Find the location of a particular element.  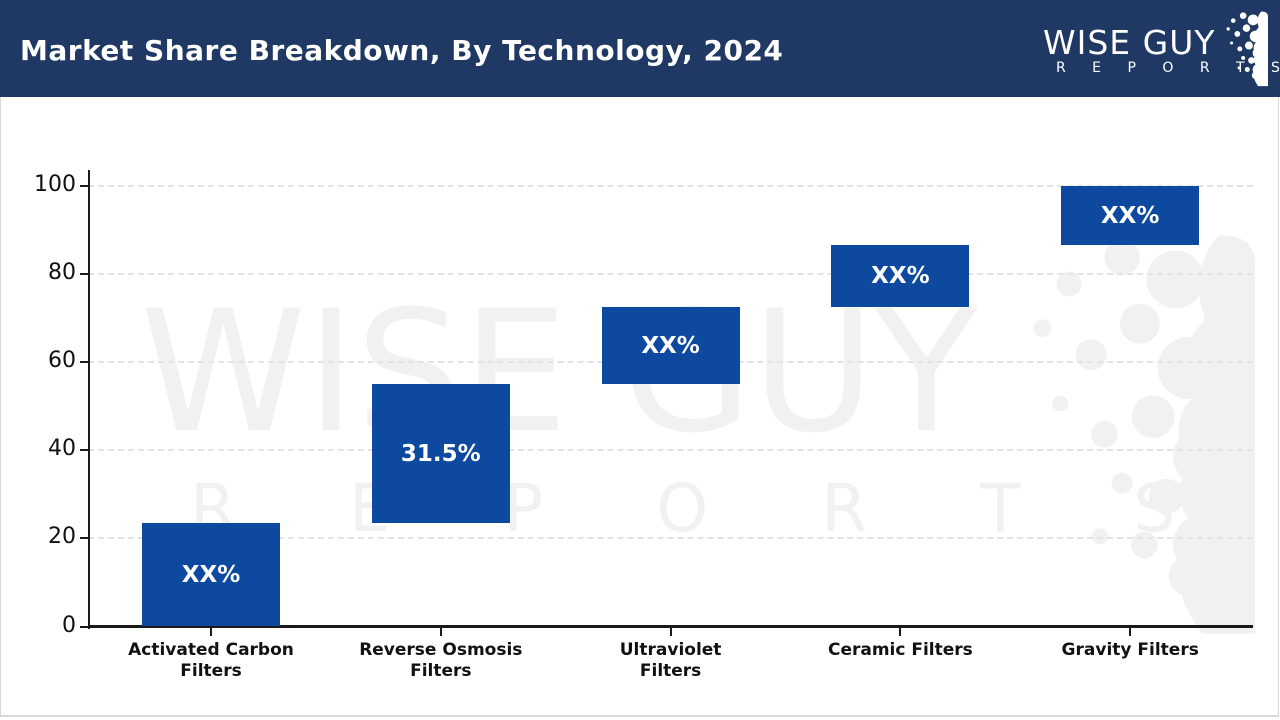

y-tick-label: 60 is located at coordinates (62, 361).